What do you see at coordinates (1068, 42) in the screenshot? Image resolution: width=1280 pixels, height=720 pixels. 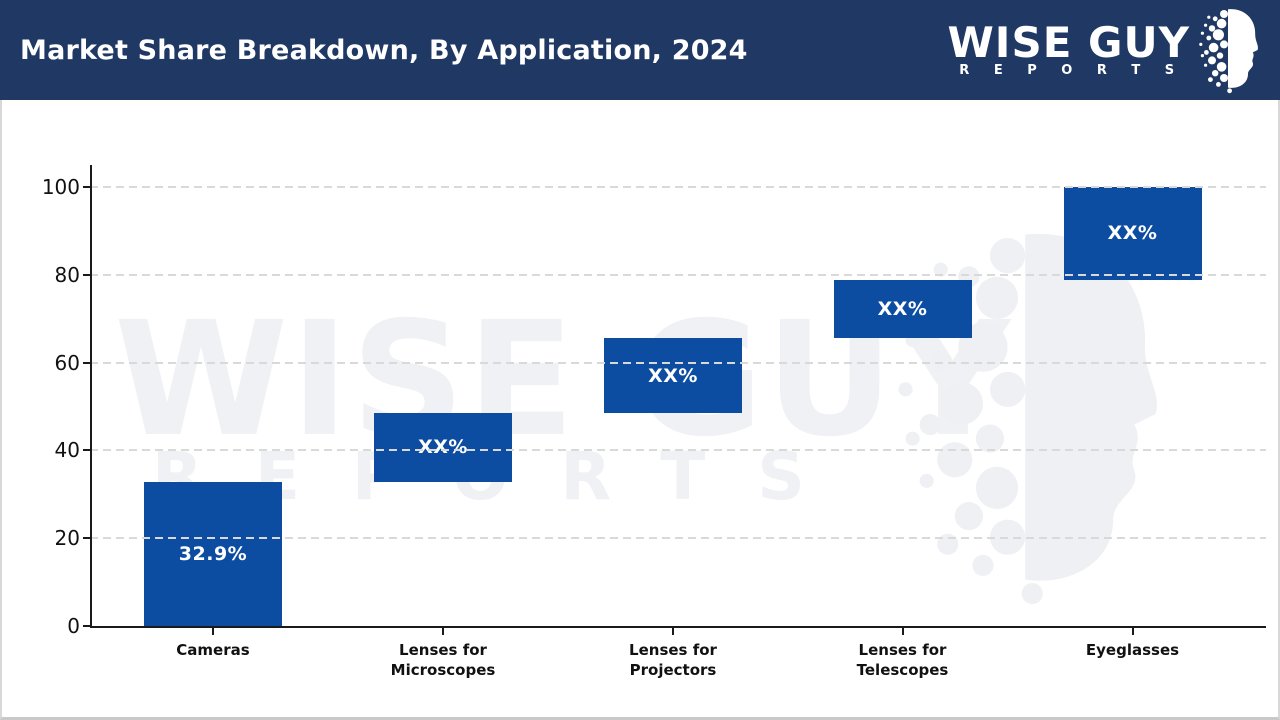 I see `brand-name: WISE GUY` at bounding box center [1068, 42].